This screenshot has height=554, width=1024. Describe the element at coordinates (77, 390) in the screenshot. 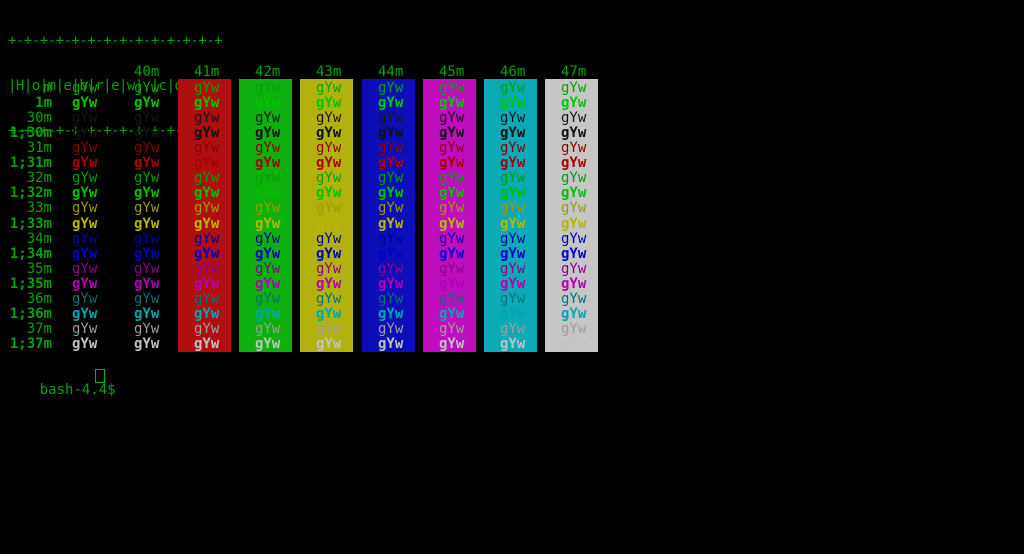

I see `shell-prompt: bash-4.4$` at that location.